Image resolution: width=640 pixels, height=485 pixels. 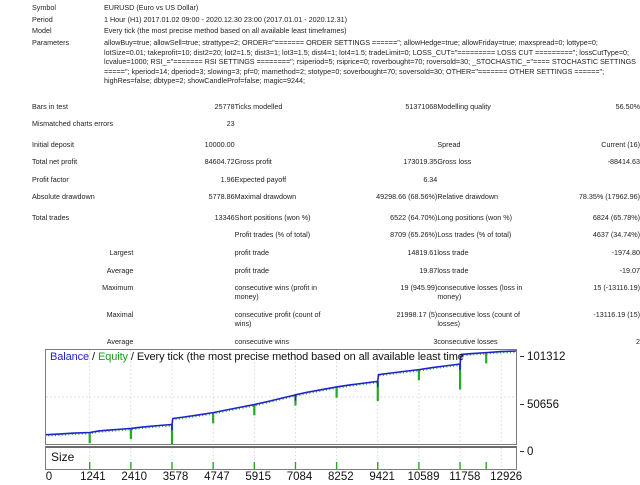 What do you see at coordinates (449, 144) in the screenshot?
I see `spread-label: Spread` at bounding box center [449, 144].